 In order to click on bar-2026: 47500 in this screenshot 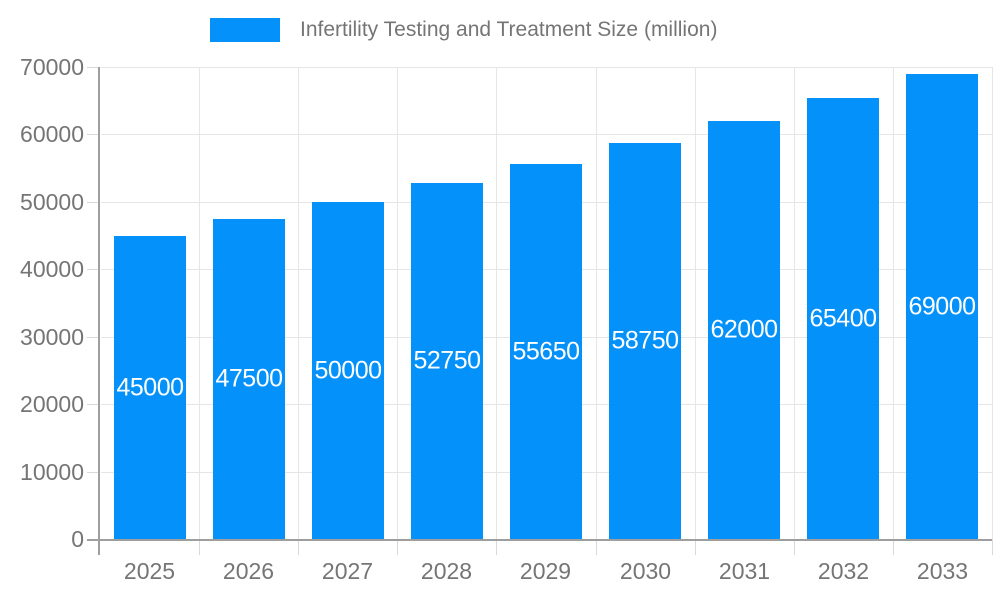, I will do `click(249, 379)`.